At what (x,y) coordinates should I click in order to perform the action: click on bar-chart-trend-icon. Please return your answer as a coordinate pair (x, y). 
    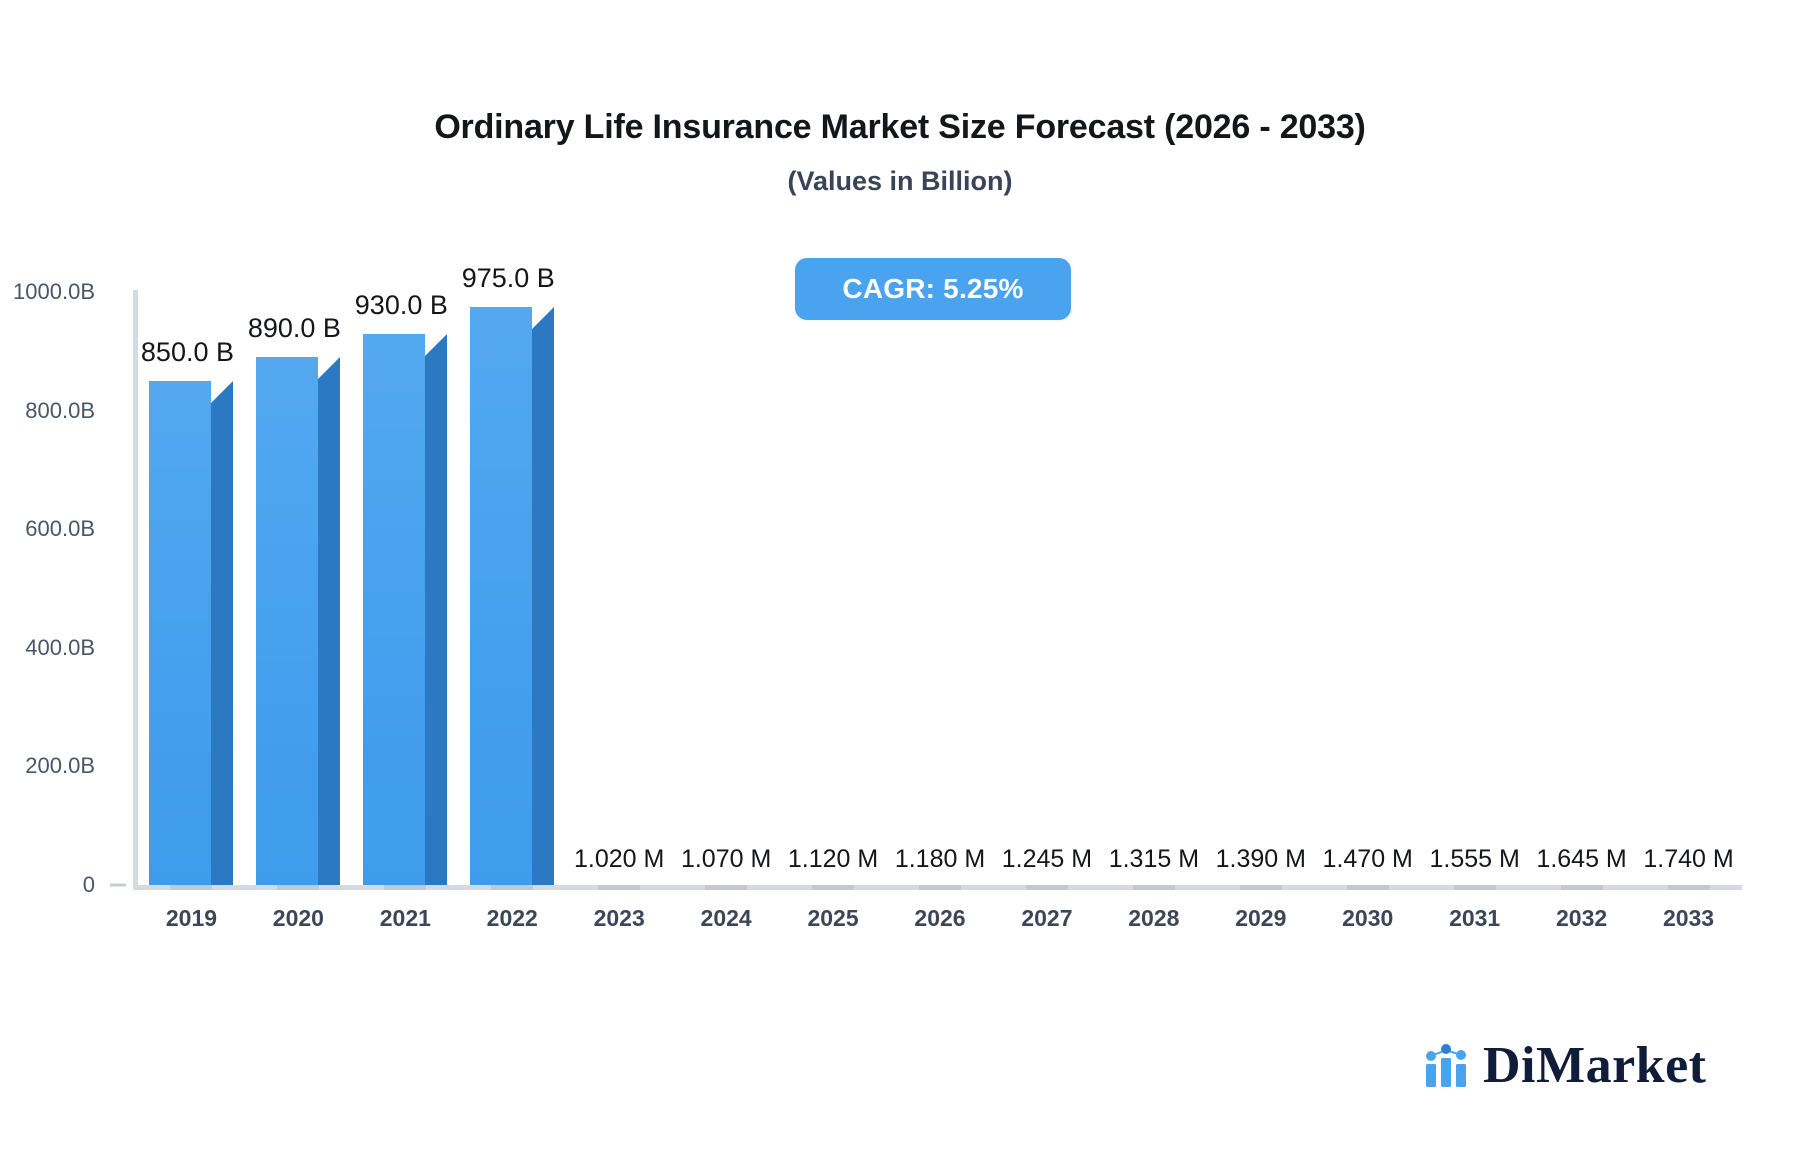
    Looking at the image, I should click on (1446, 1065).